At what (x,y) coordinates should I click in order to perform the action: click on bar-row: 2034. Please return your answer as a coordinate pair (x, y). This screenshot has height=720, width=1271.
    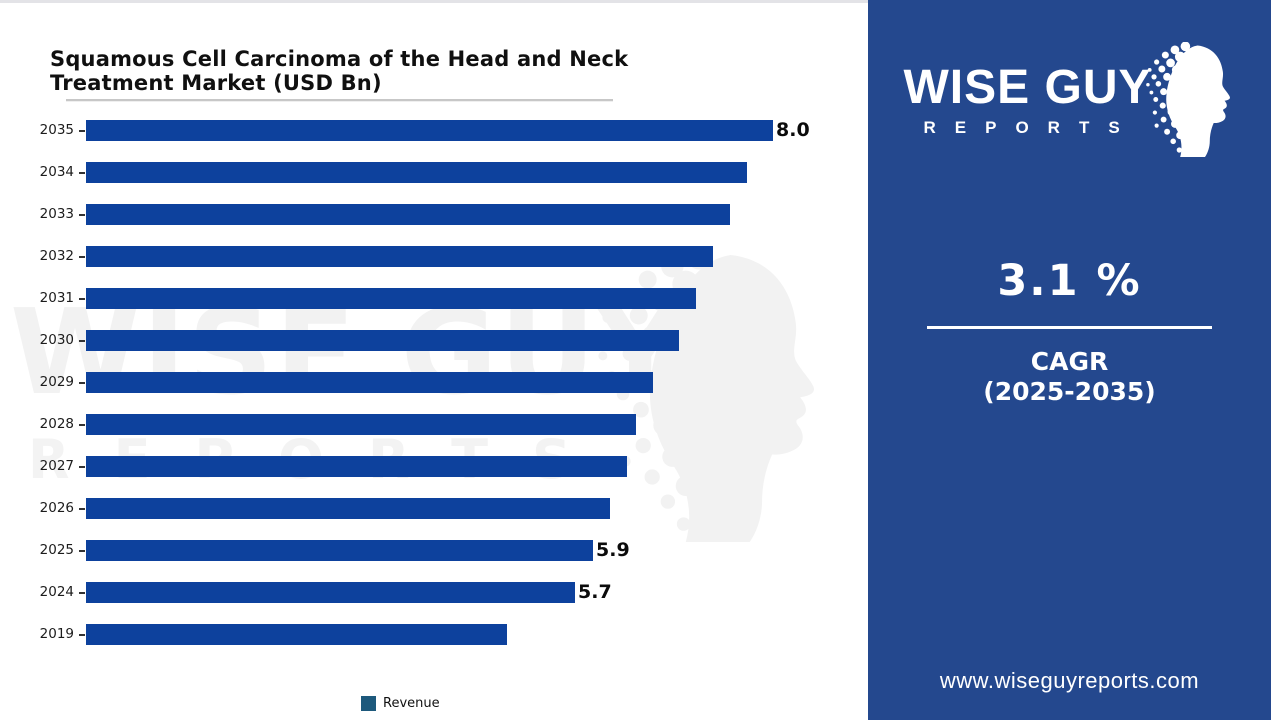
    Looking at the image, I should click on (434, 172).